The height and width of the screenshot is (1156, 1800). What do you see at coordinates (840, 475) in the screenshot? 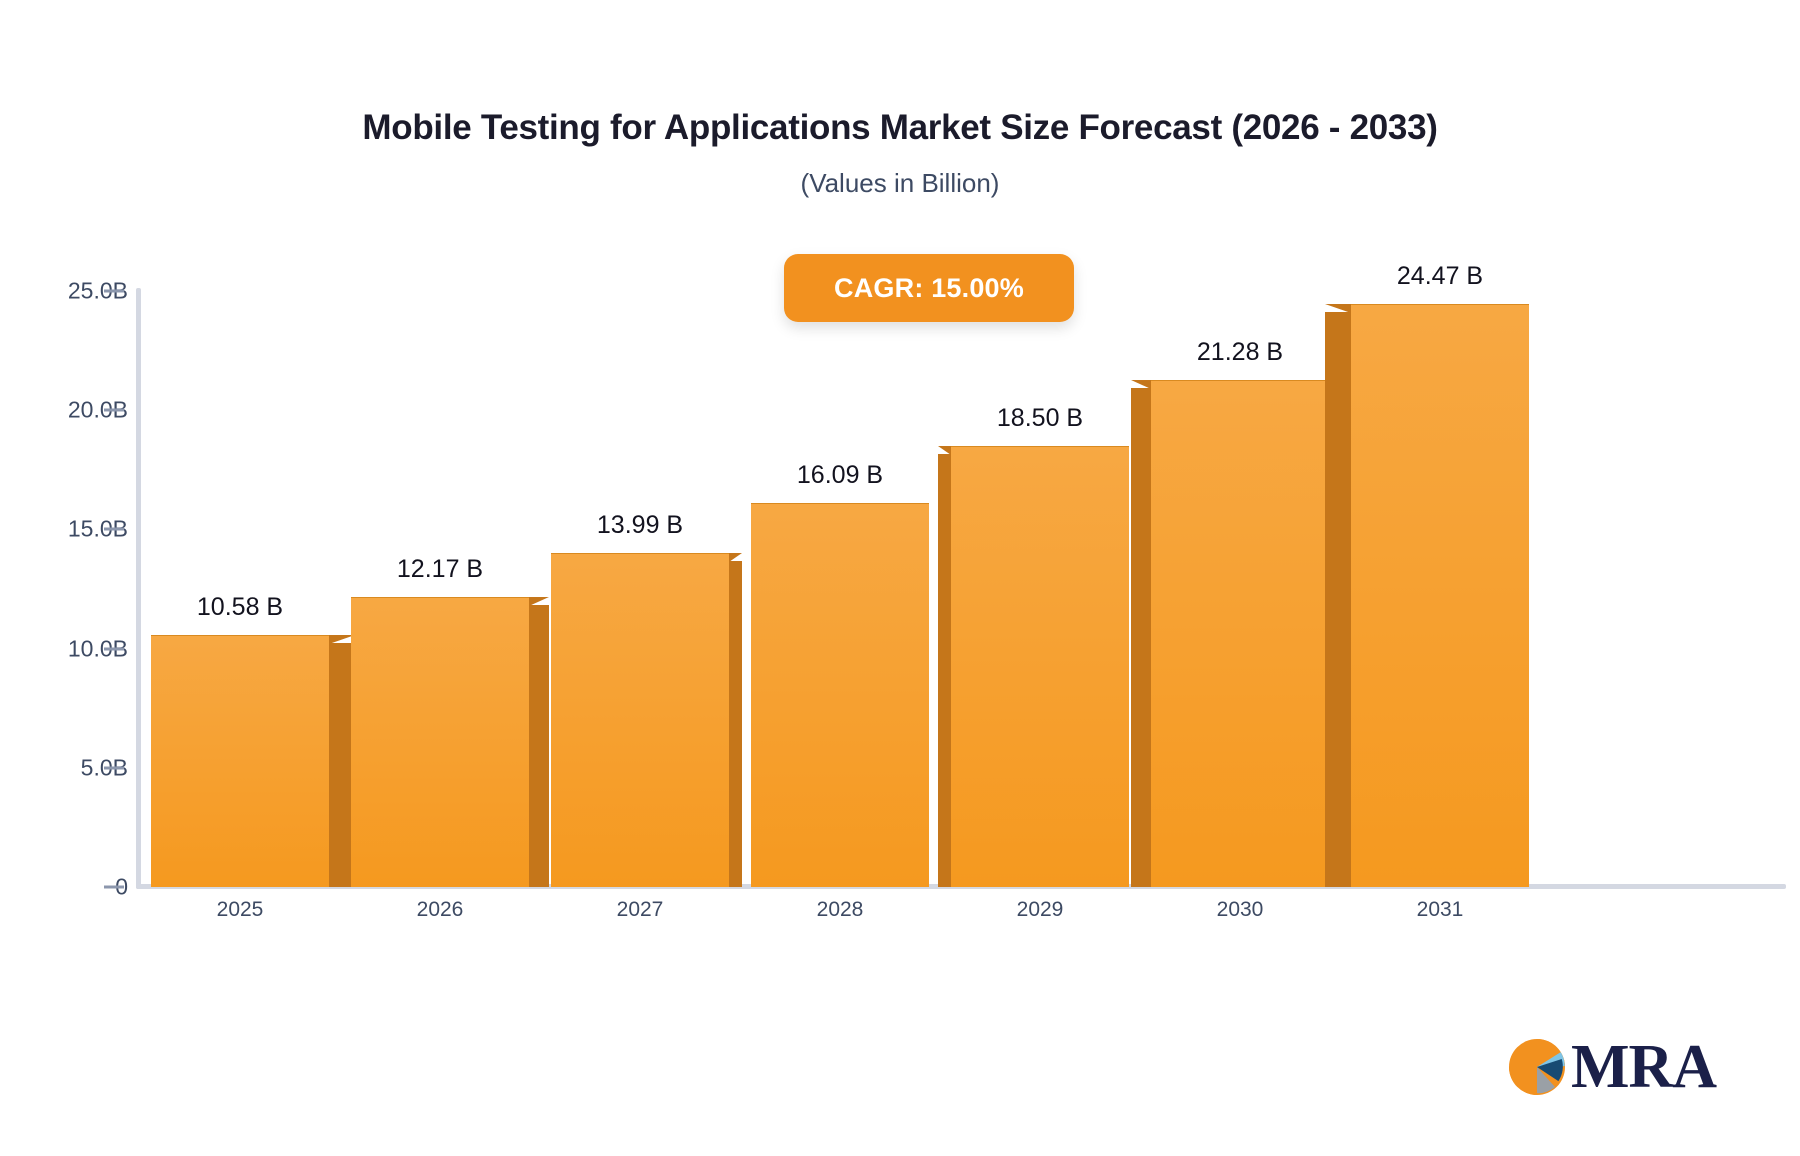
I see `bar-value-label: 16.09 B` at bounding box center [840, 475].